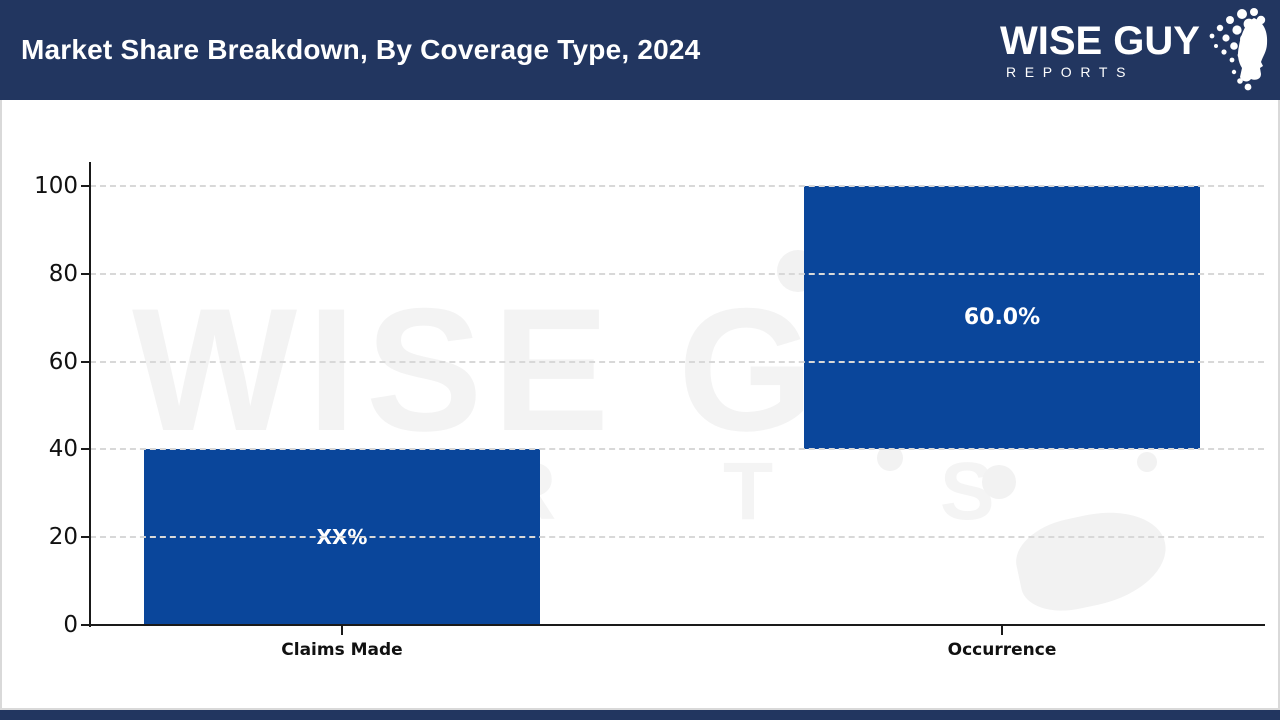  I want to click on wise-guy-logo: WISE GUY REPORTS, so click(1134, 50).